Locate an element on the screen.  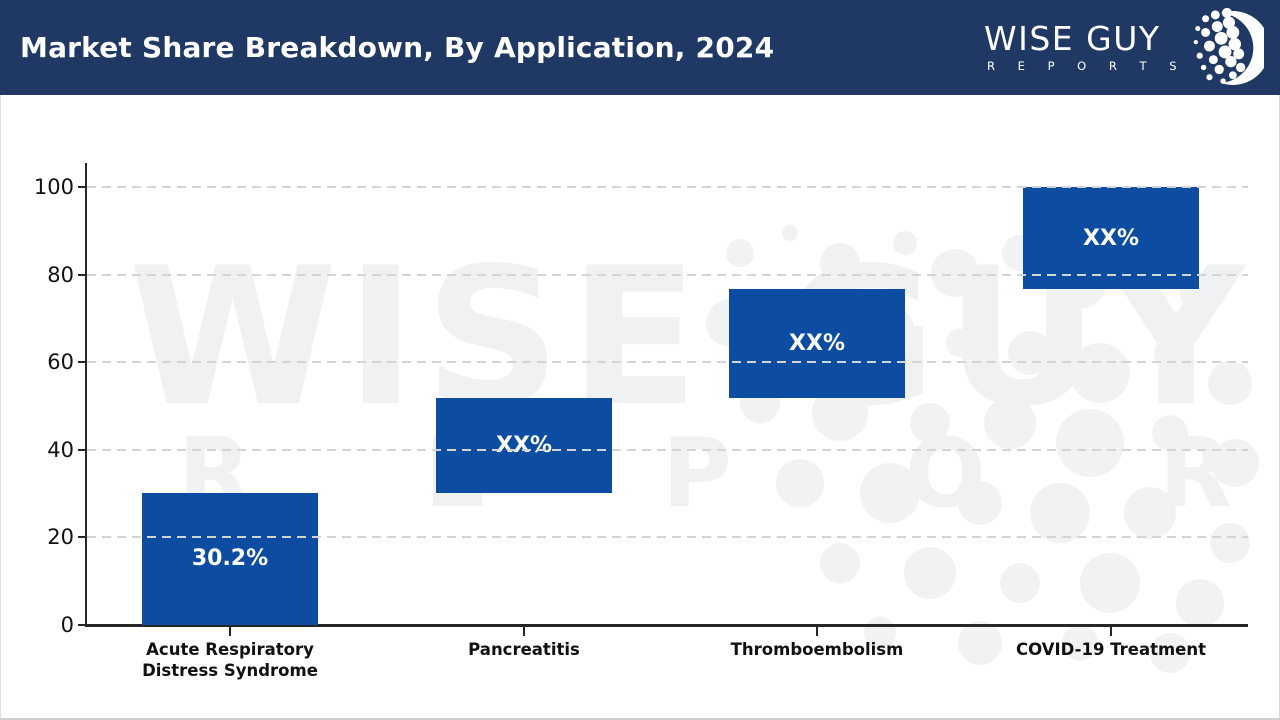
chart-bar: 30.2% is located at coordinates (230, 558).